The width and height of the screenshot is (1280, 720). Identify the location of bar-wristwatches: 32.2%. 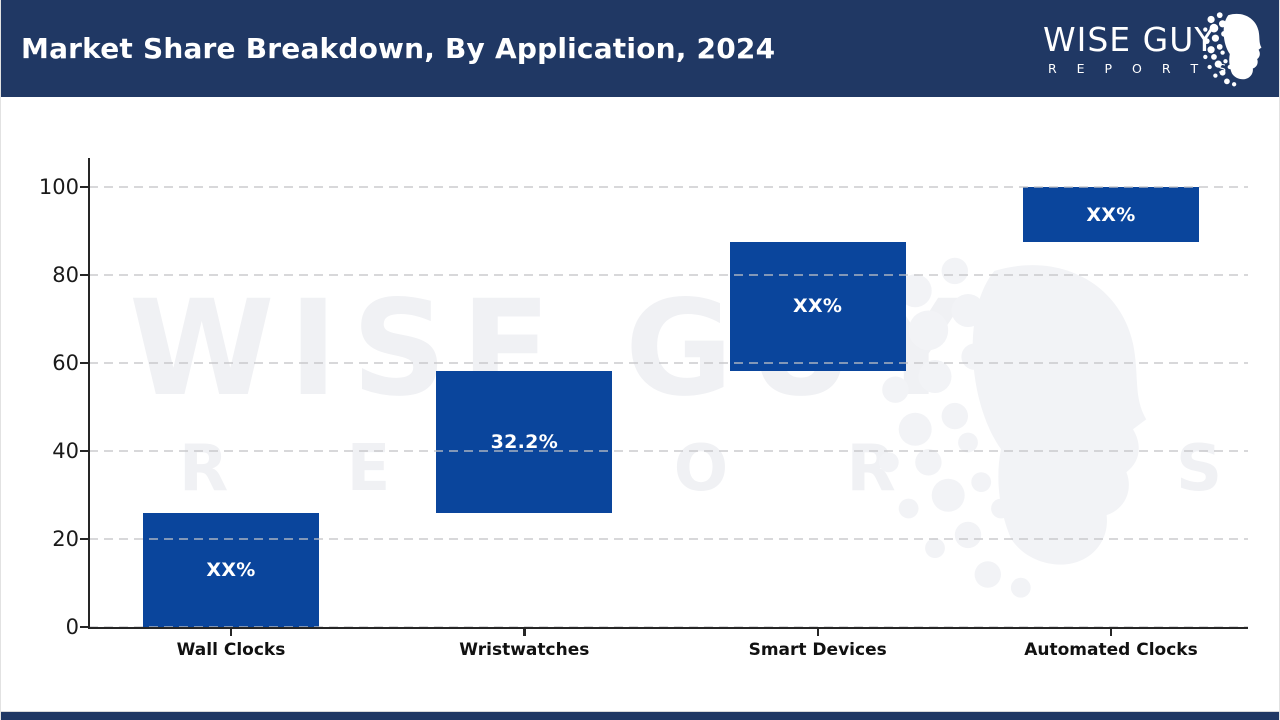
(524, 441).